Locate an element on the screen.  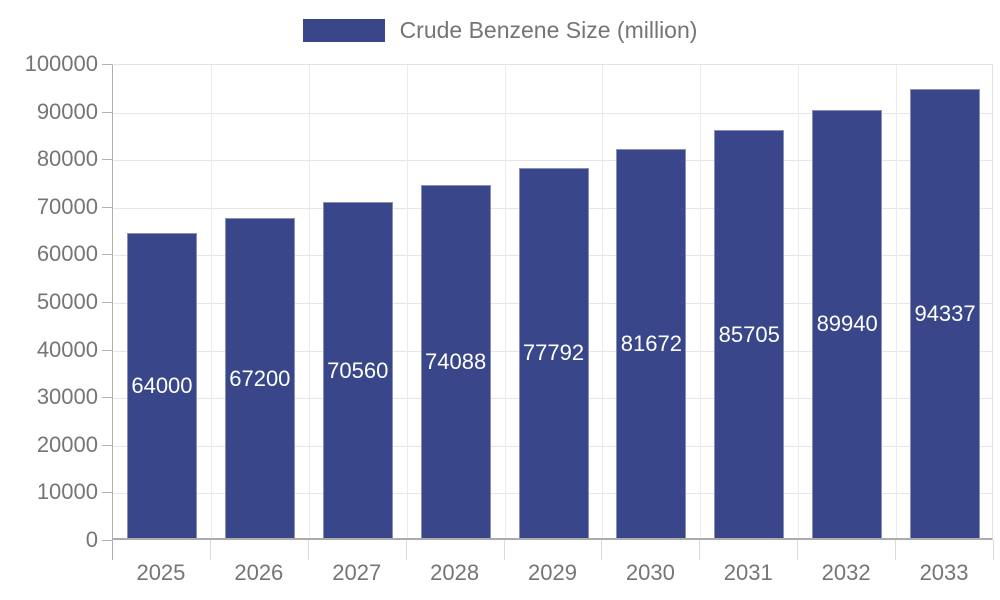
bar-value-label: 74088 is located at coordinates (456, 362).